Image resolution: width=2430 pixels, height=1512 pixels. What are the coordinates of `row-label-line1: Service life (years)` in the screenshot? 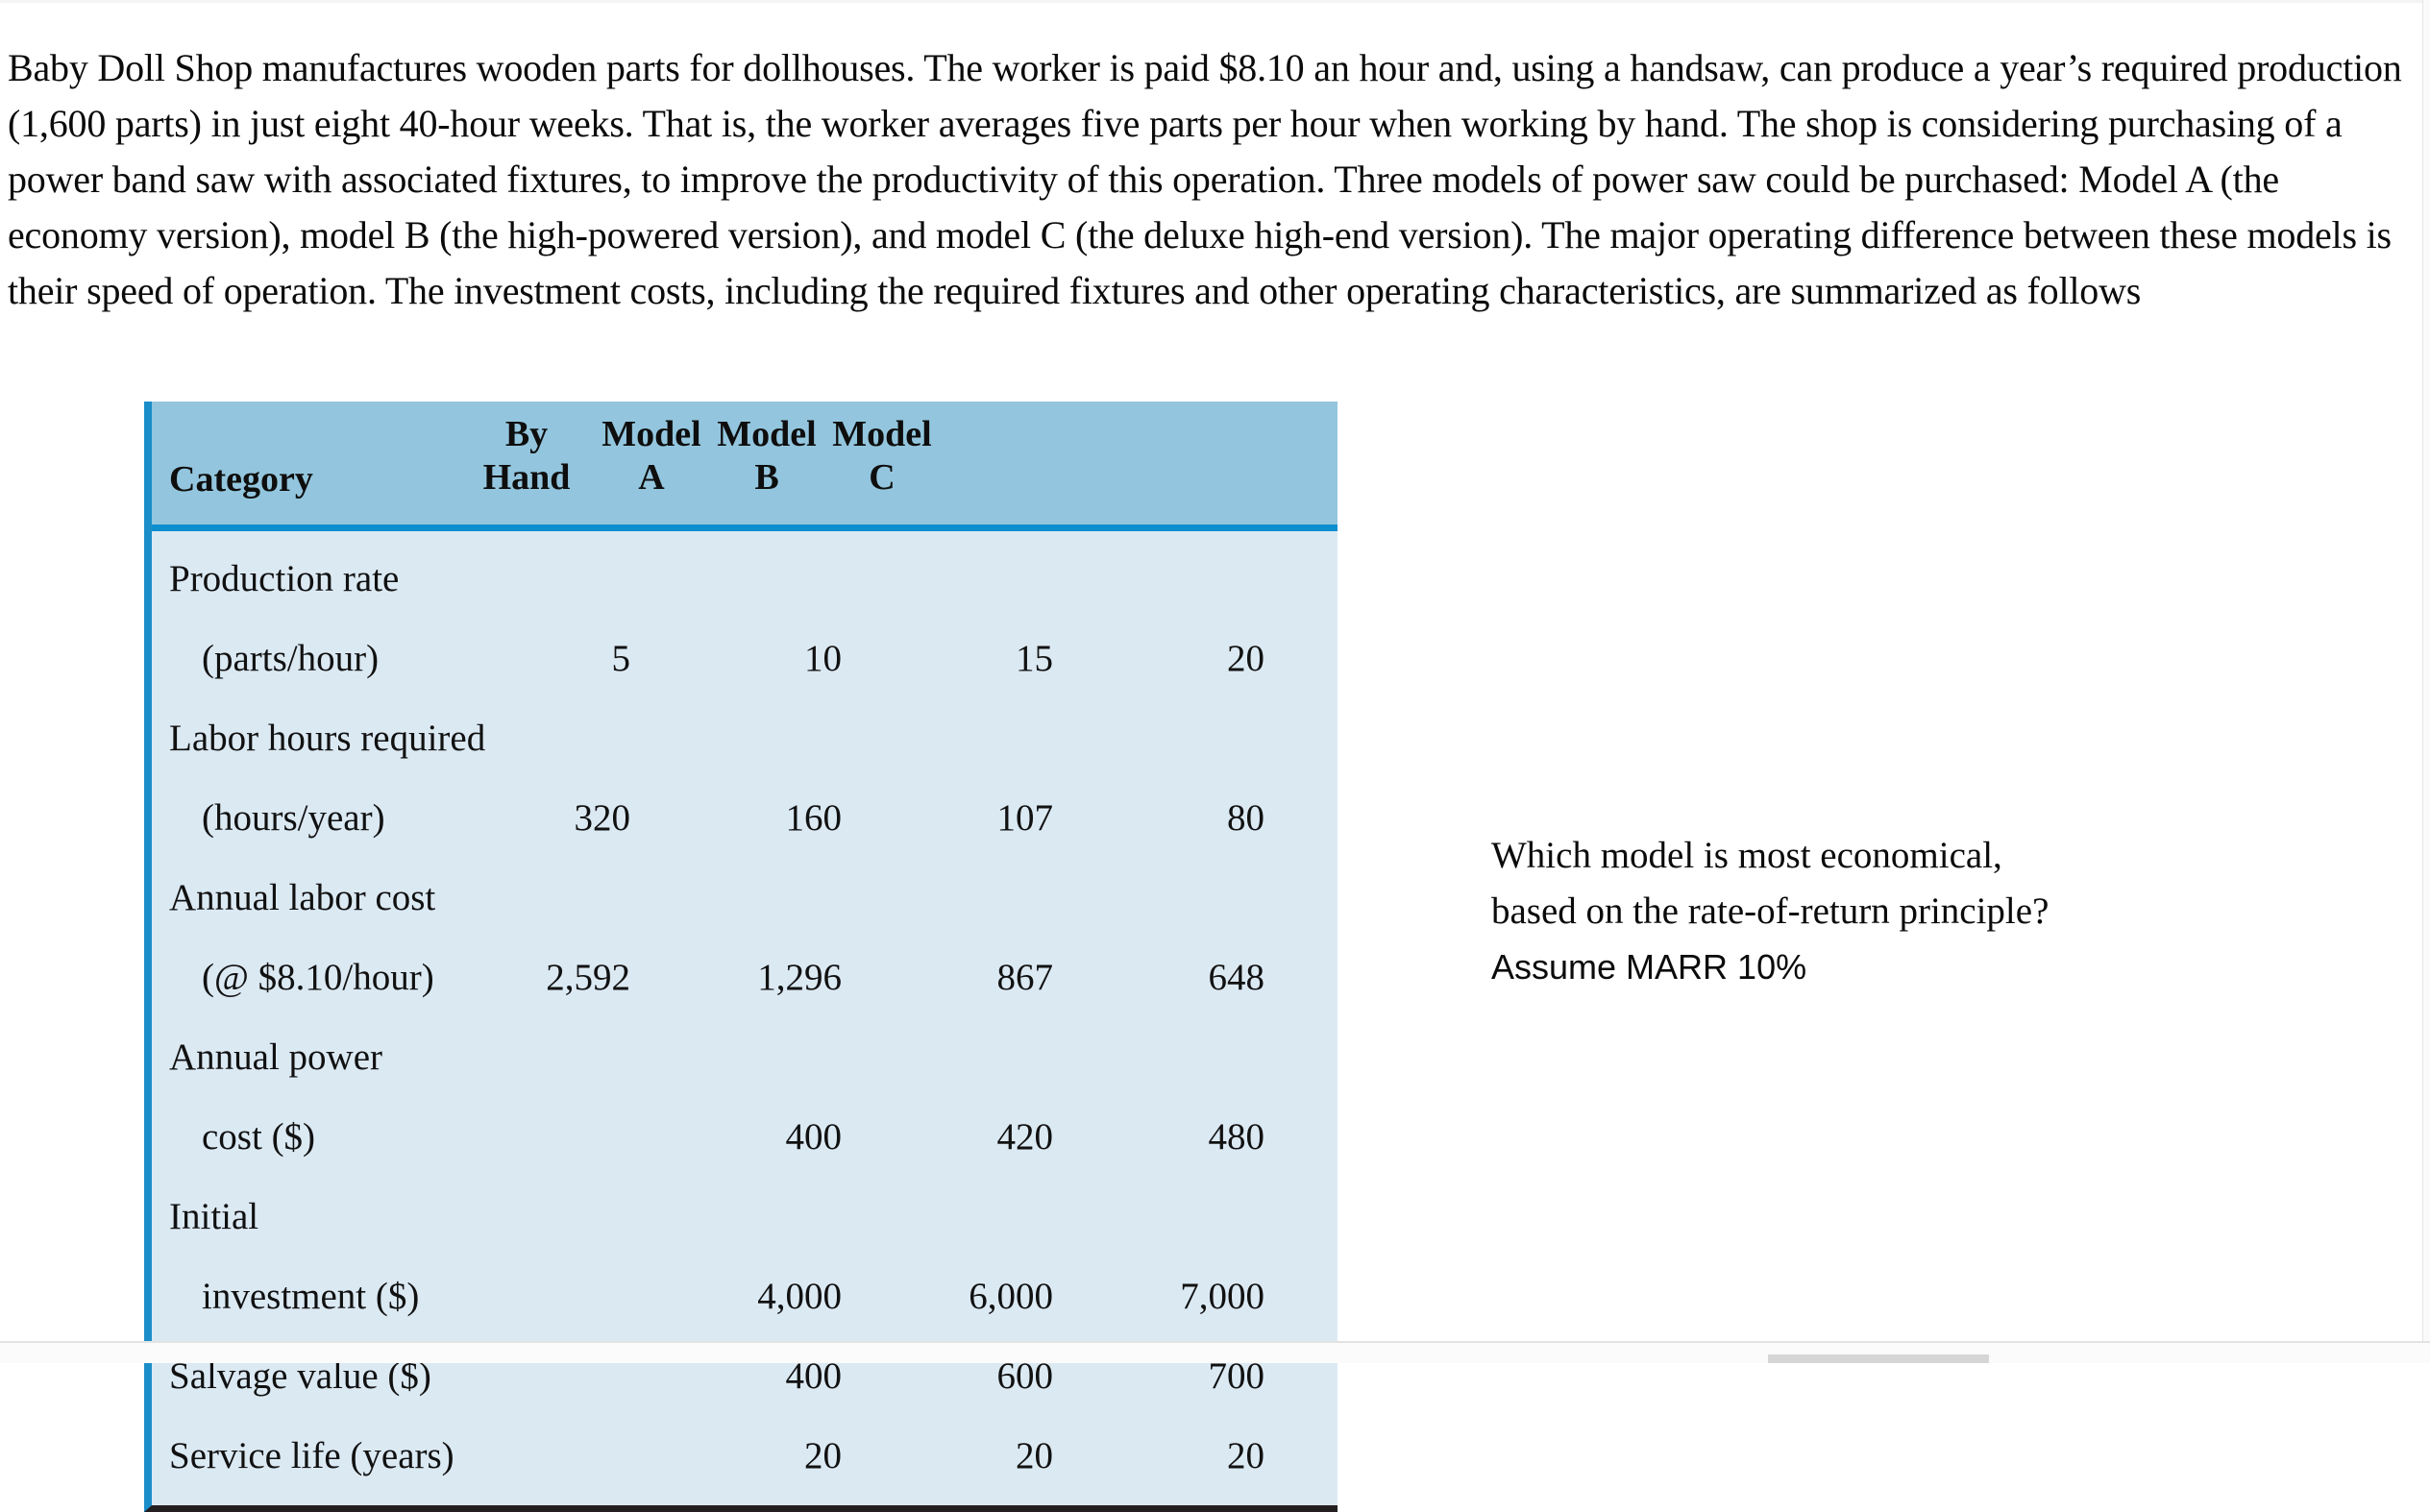 It's located at (311, 1455).